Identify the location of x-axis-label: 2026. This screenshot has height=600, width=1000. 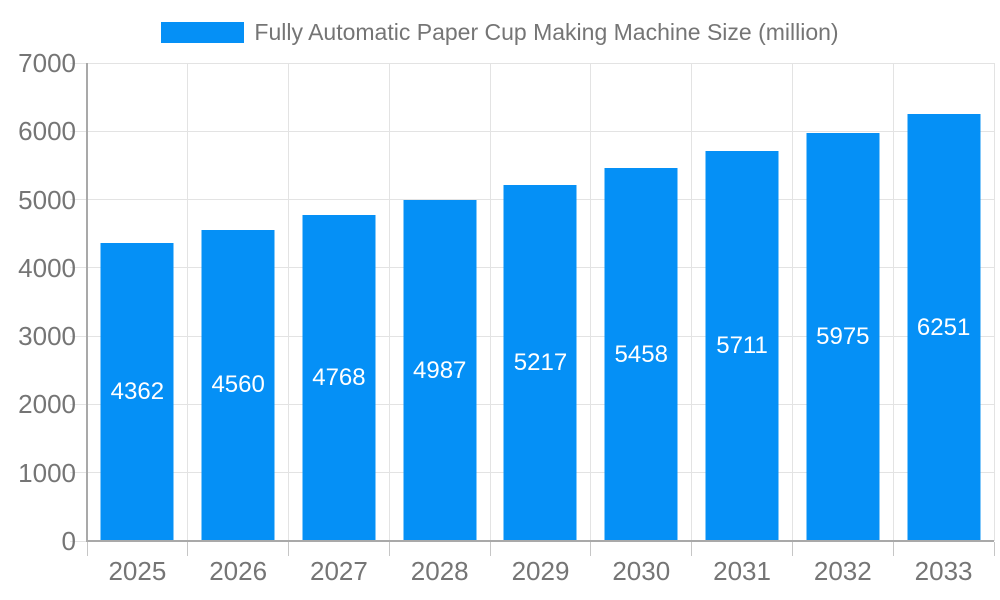
(238, 571).